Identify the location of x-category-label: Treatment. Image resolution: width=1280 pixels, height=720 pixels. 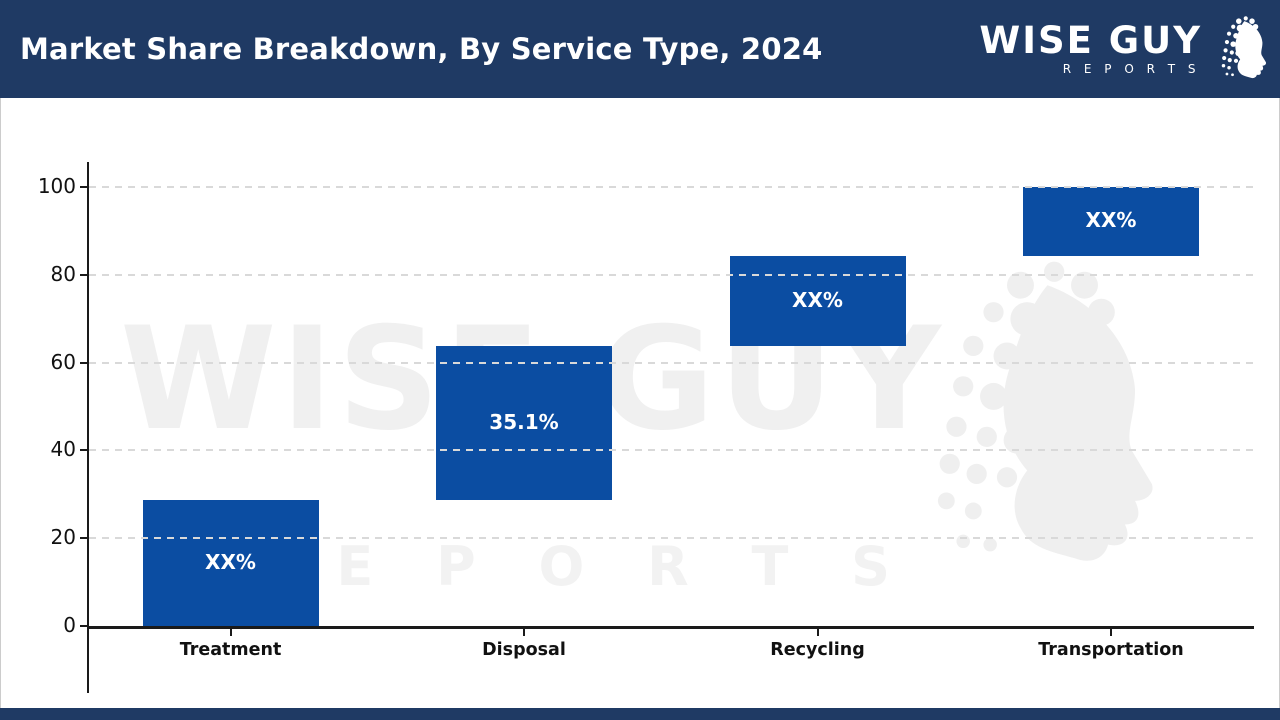
(230, 650).